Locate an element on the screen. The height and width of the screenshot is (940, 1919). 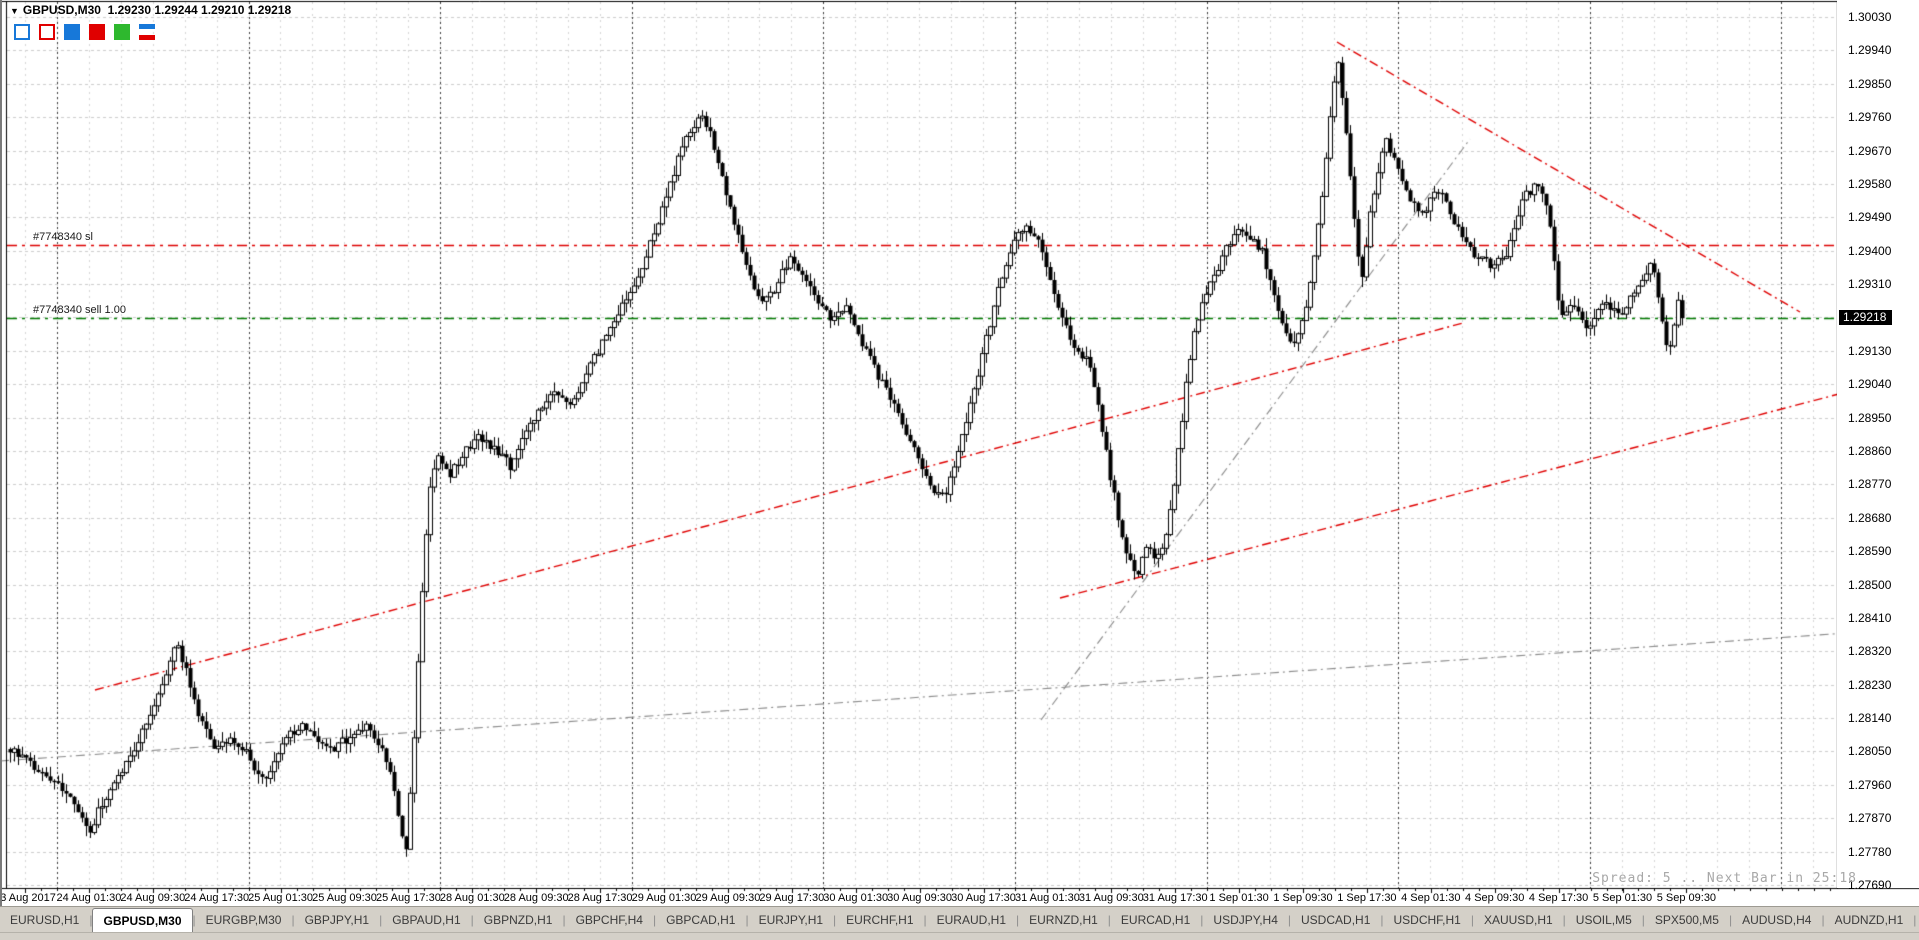
current-price-badge: 1.29218 is located at coordinates (1866, 318).